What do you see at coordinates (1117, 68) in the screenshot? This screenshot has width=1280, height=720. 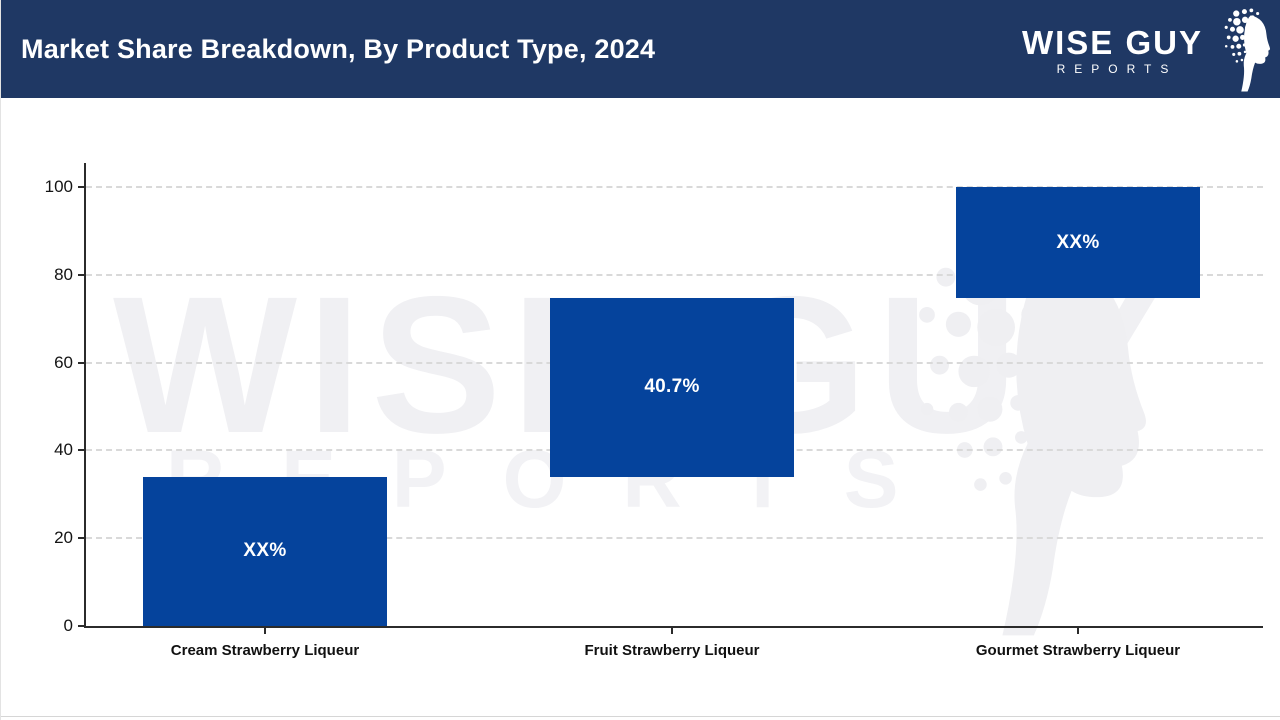 I see `logo-subtitle: REPORTS` at bounding box center [1117, 68].